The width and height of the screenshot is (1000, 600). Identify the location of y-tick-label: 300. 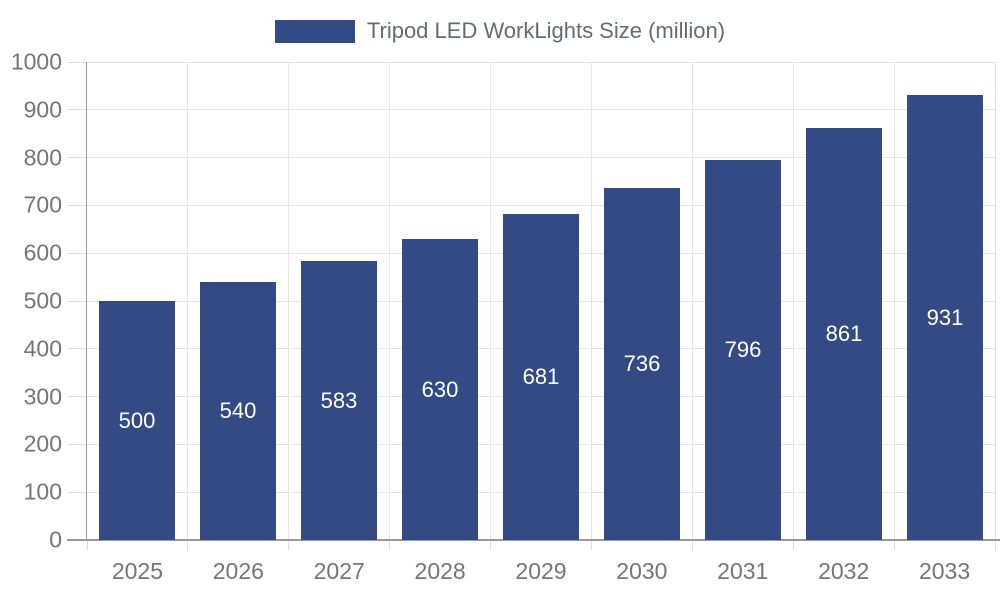
(42, 396).